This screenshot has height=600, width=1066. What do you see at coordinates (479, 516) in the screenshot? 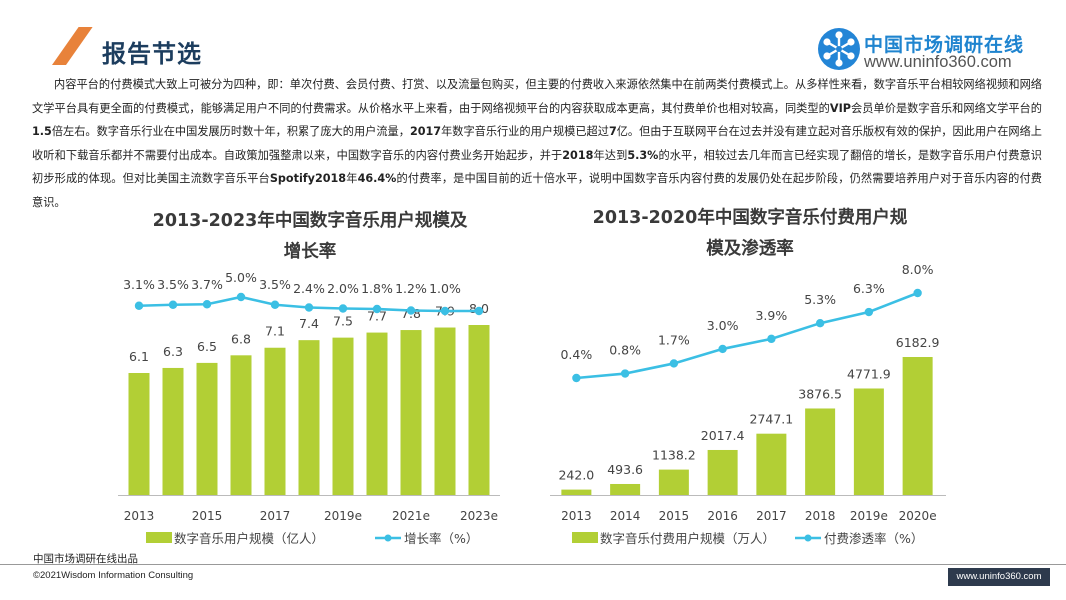
I see `x-tick-label: 2023e` at bounding box center [479, 516].